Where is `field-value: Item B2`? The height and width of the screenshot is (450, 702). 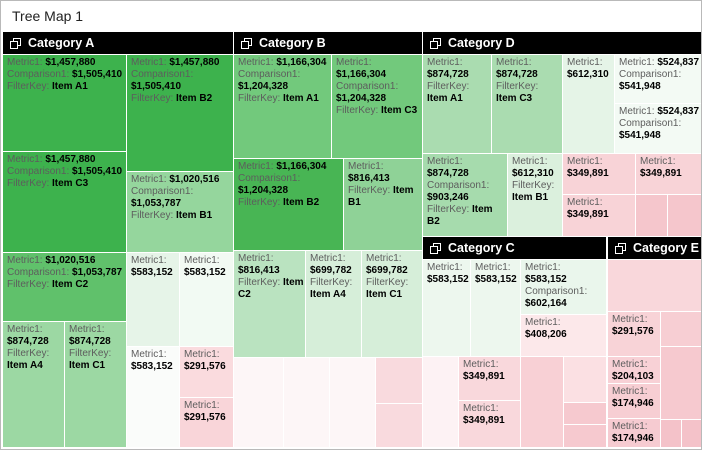
field-value: Item B2 is located at coordinates (194, 98).